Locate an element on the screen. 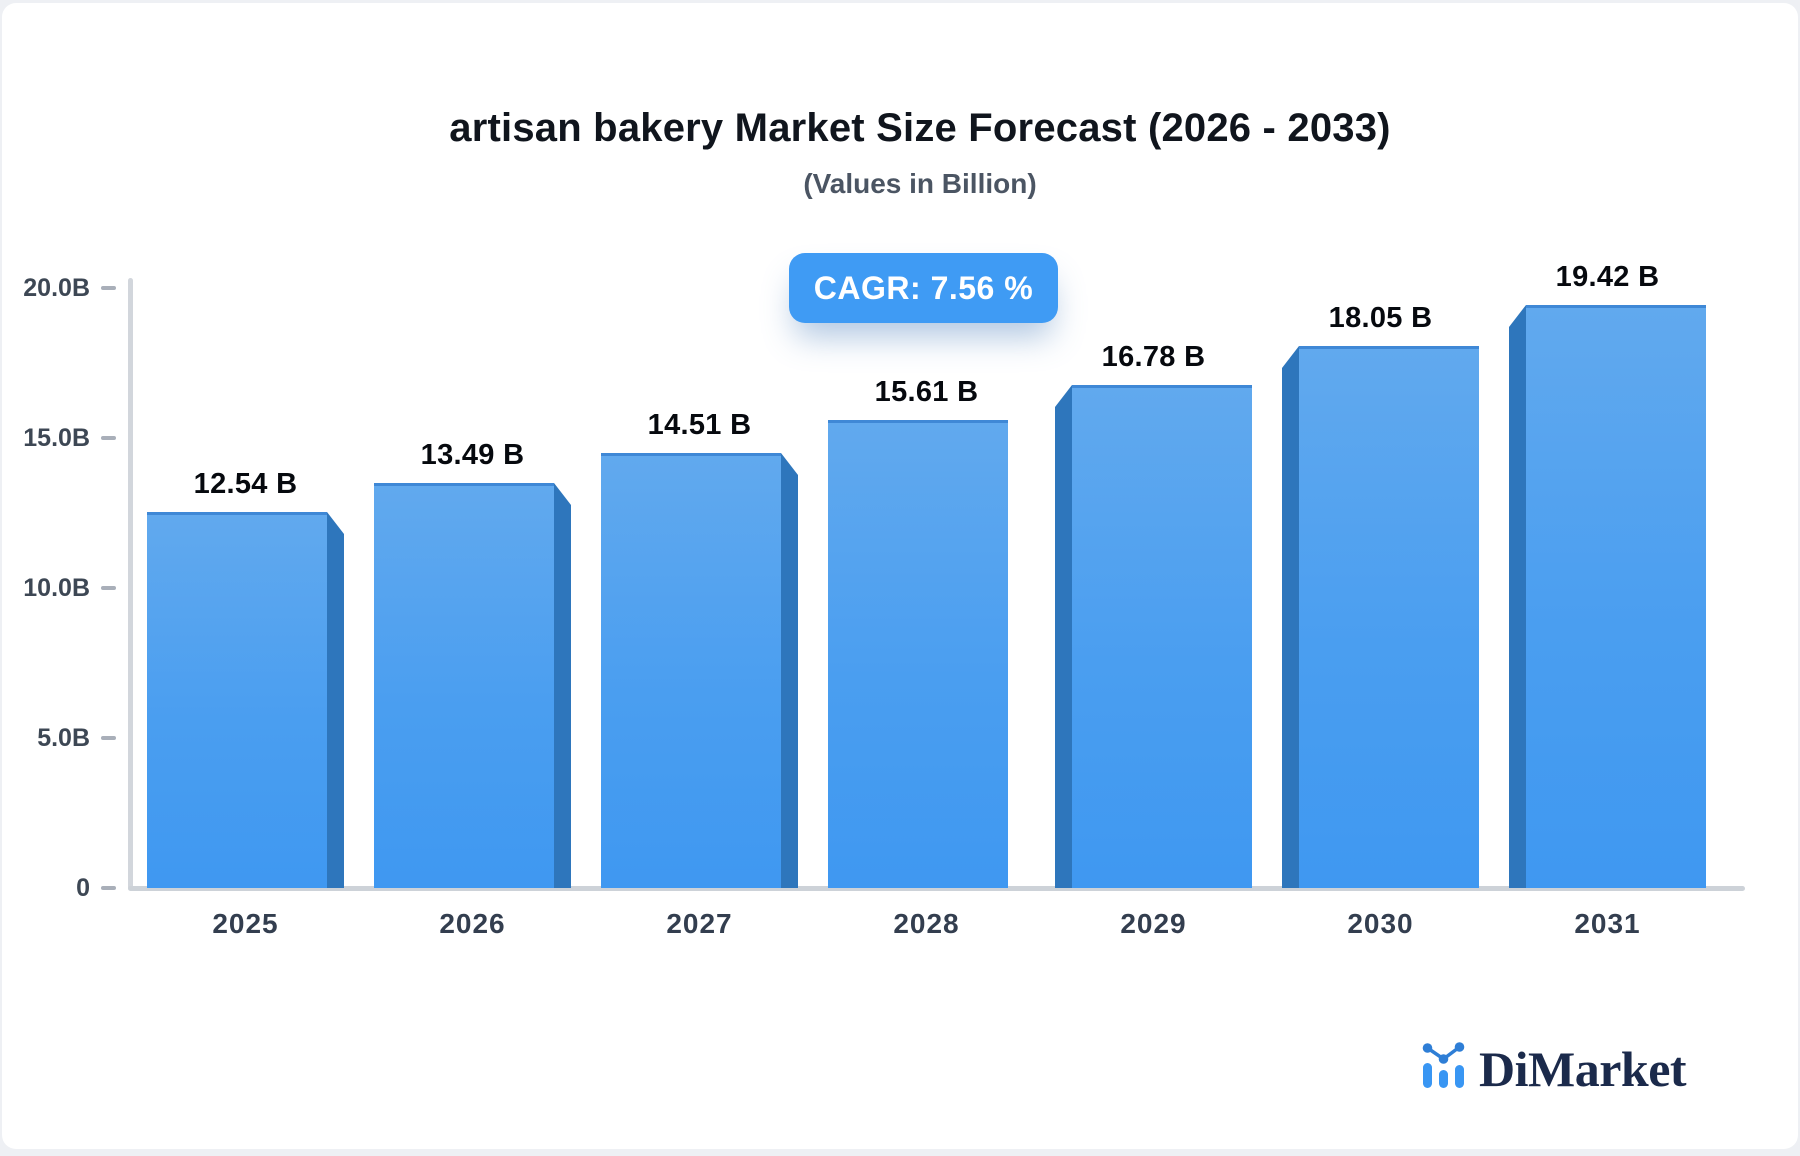  bar-value-label-2025: 12.54 B is located at coordinates (245, 484).